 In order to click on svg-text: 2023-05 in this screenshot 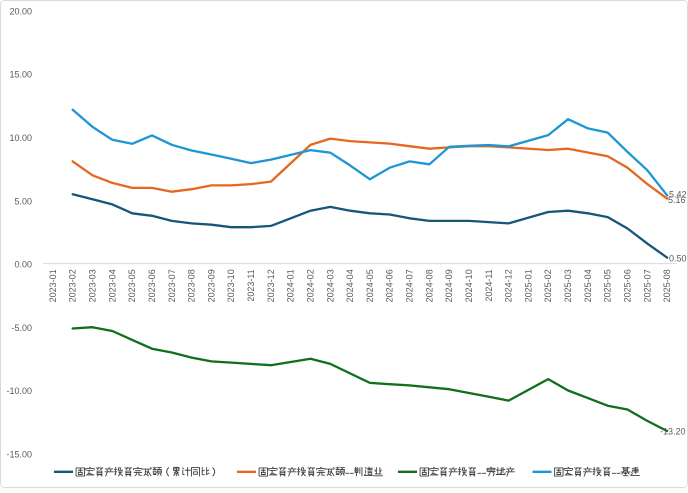, I will do `click(132, 285)`.